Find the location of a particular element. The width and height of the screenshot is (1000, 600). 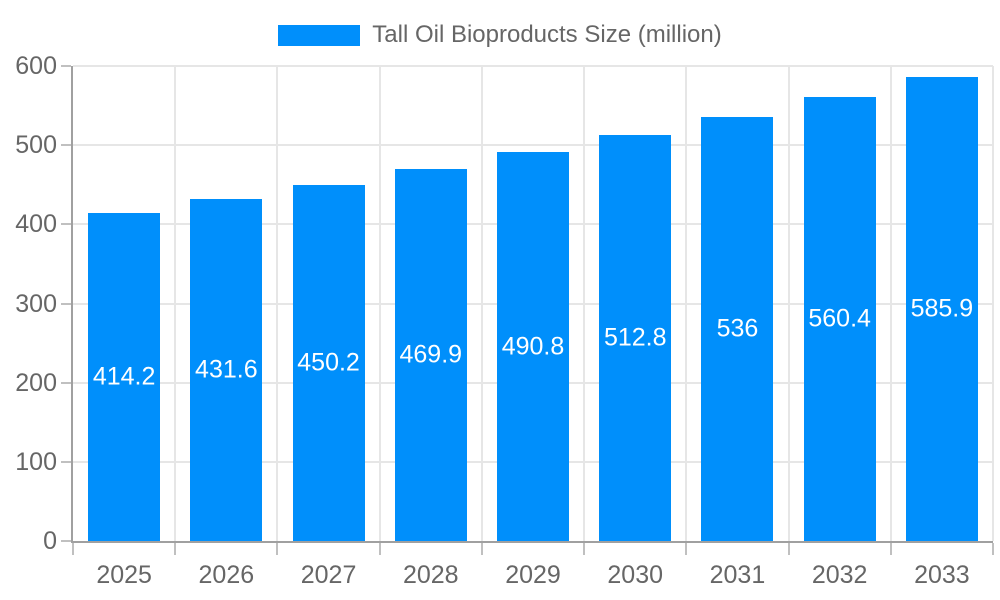

bar-value-label: 585.9 is located at coordinates (942, 308).